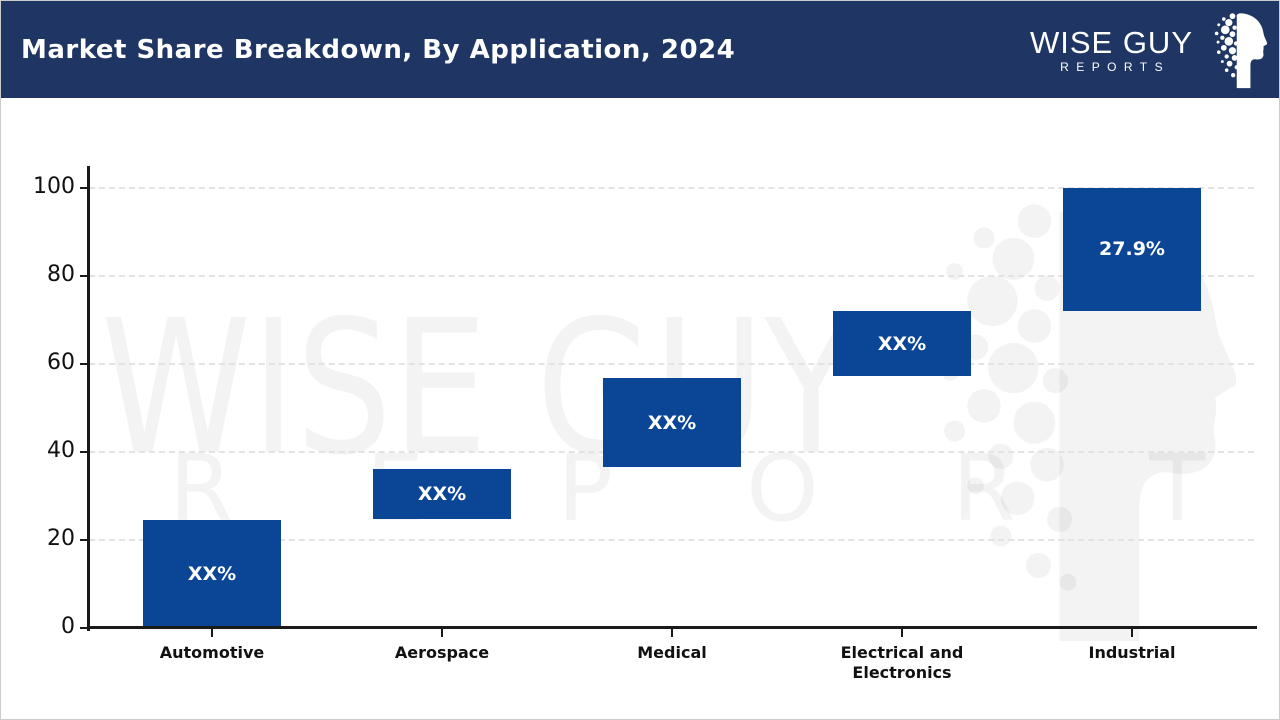  I want to click on y-tick-label-40: 40, so click(61, 450).